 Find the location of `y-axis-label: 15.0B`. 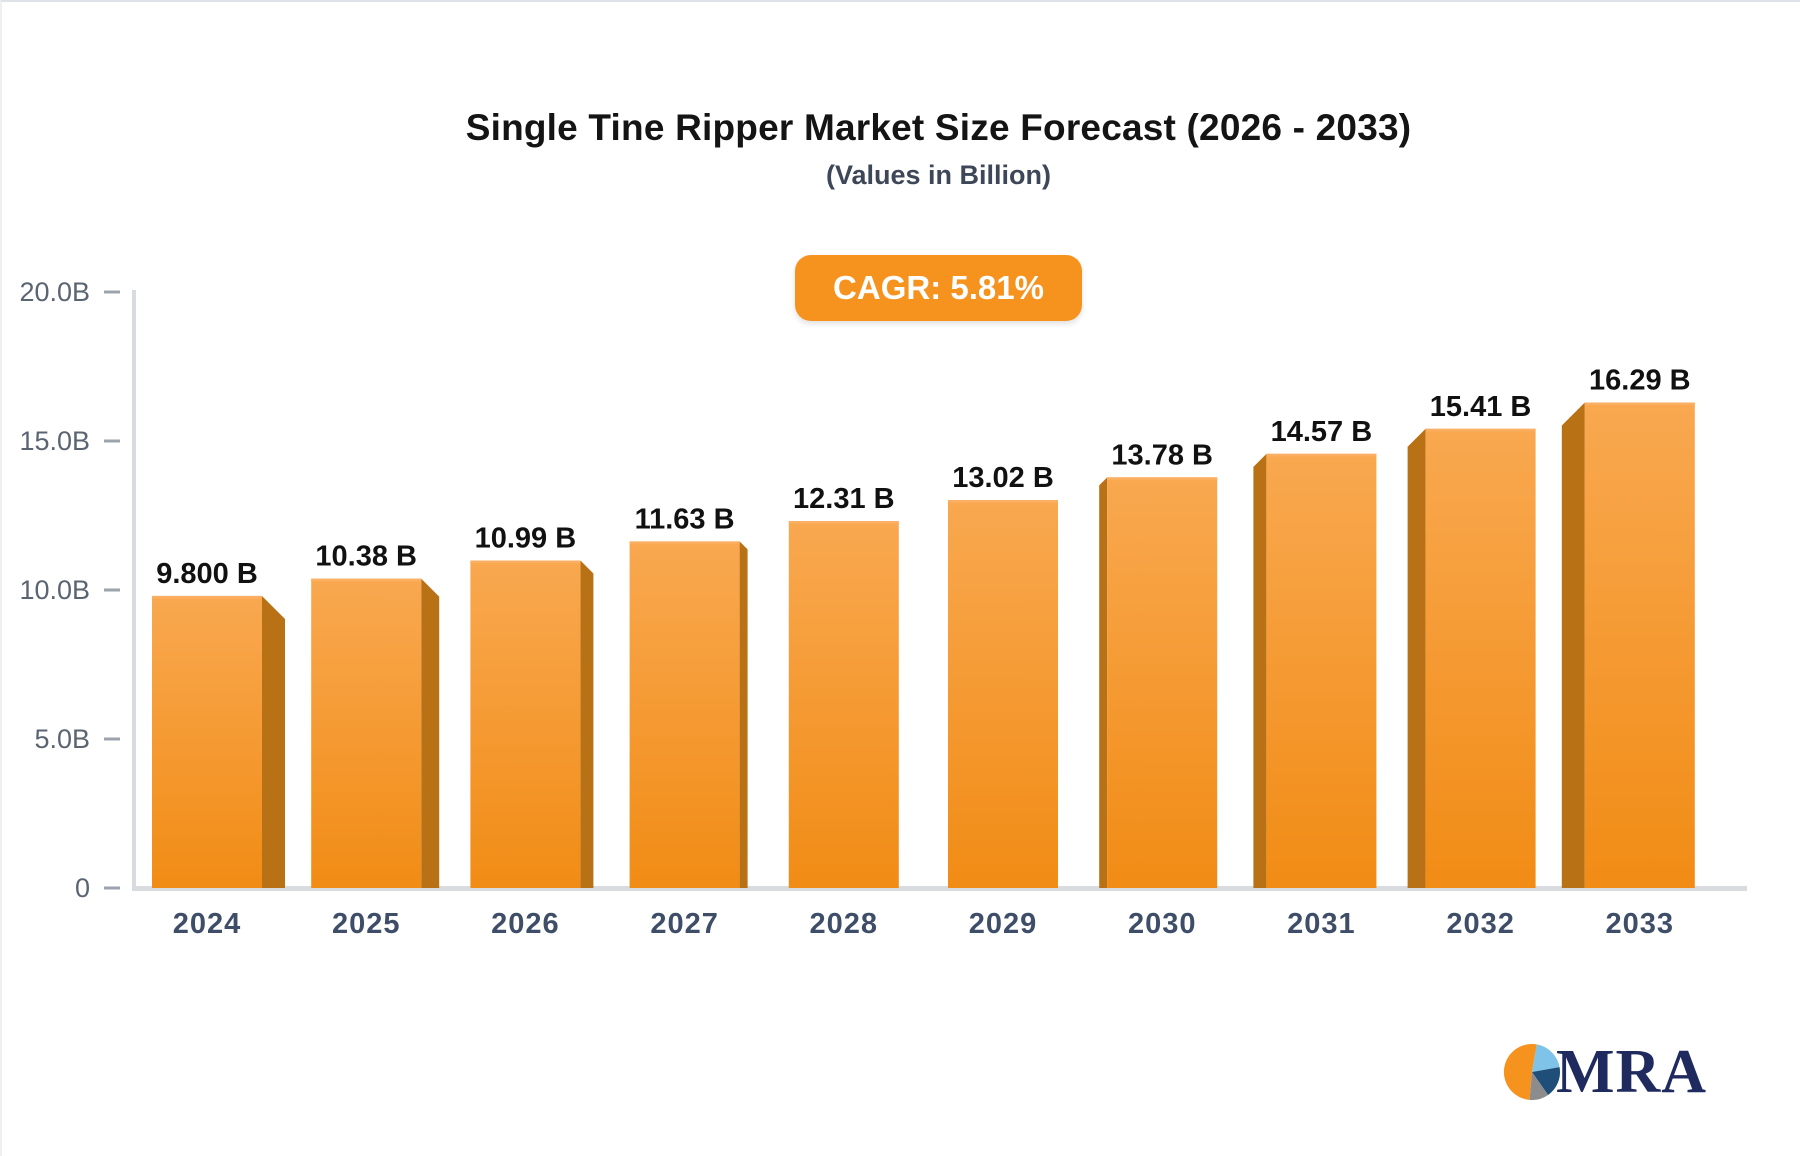

y-axis-label: 15.0B is located at coordinates (54, 441).